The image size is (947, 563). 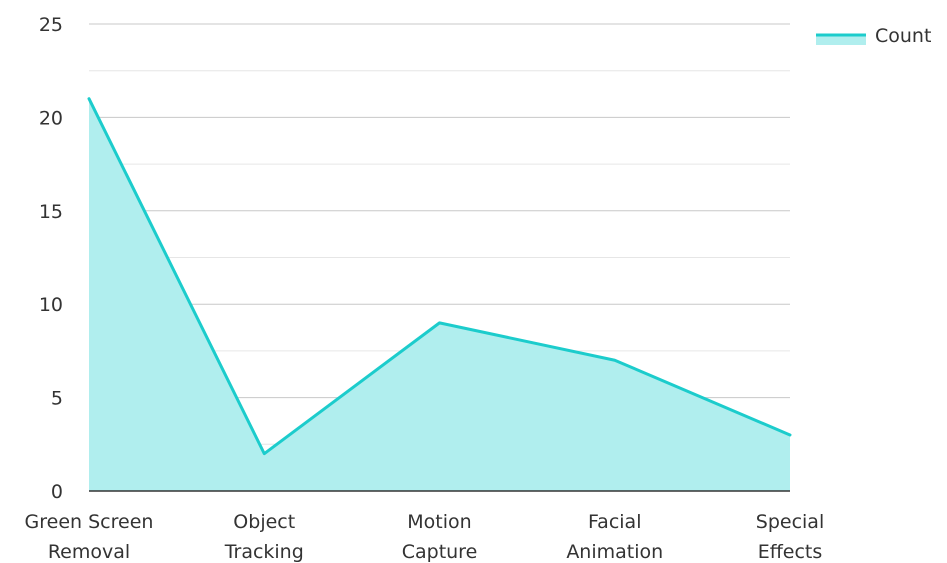 What do you see at coordinates (51, 118) in the screenshot?
I see `y-tick-label: 20` at bounding box center [51, 118].